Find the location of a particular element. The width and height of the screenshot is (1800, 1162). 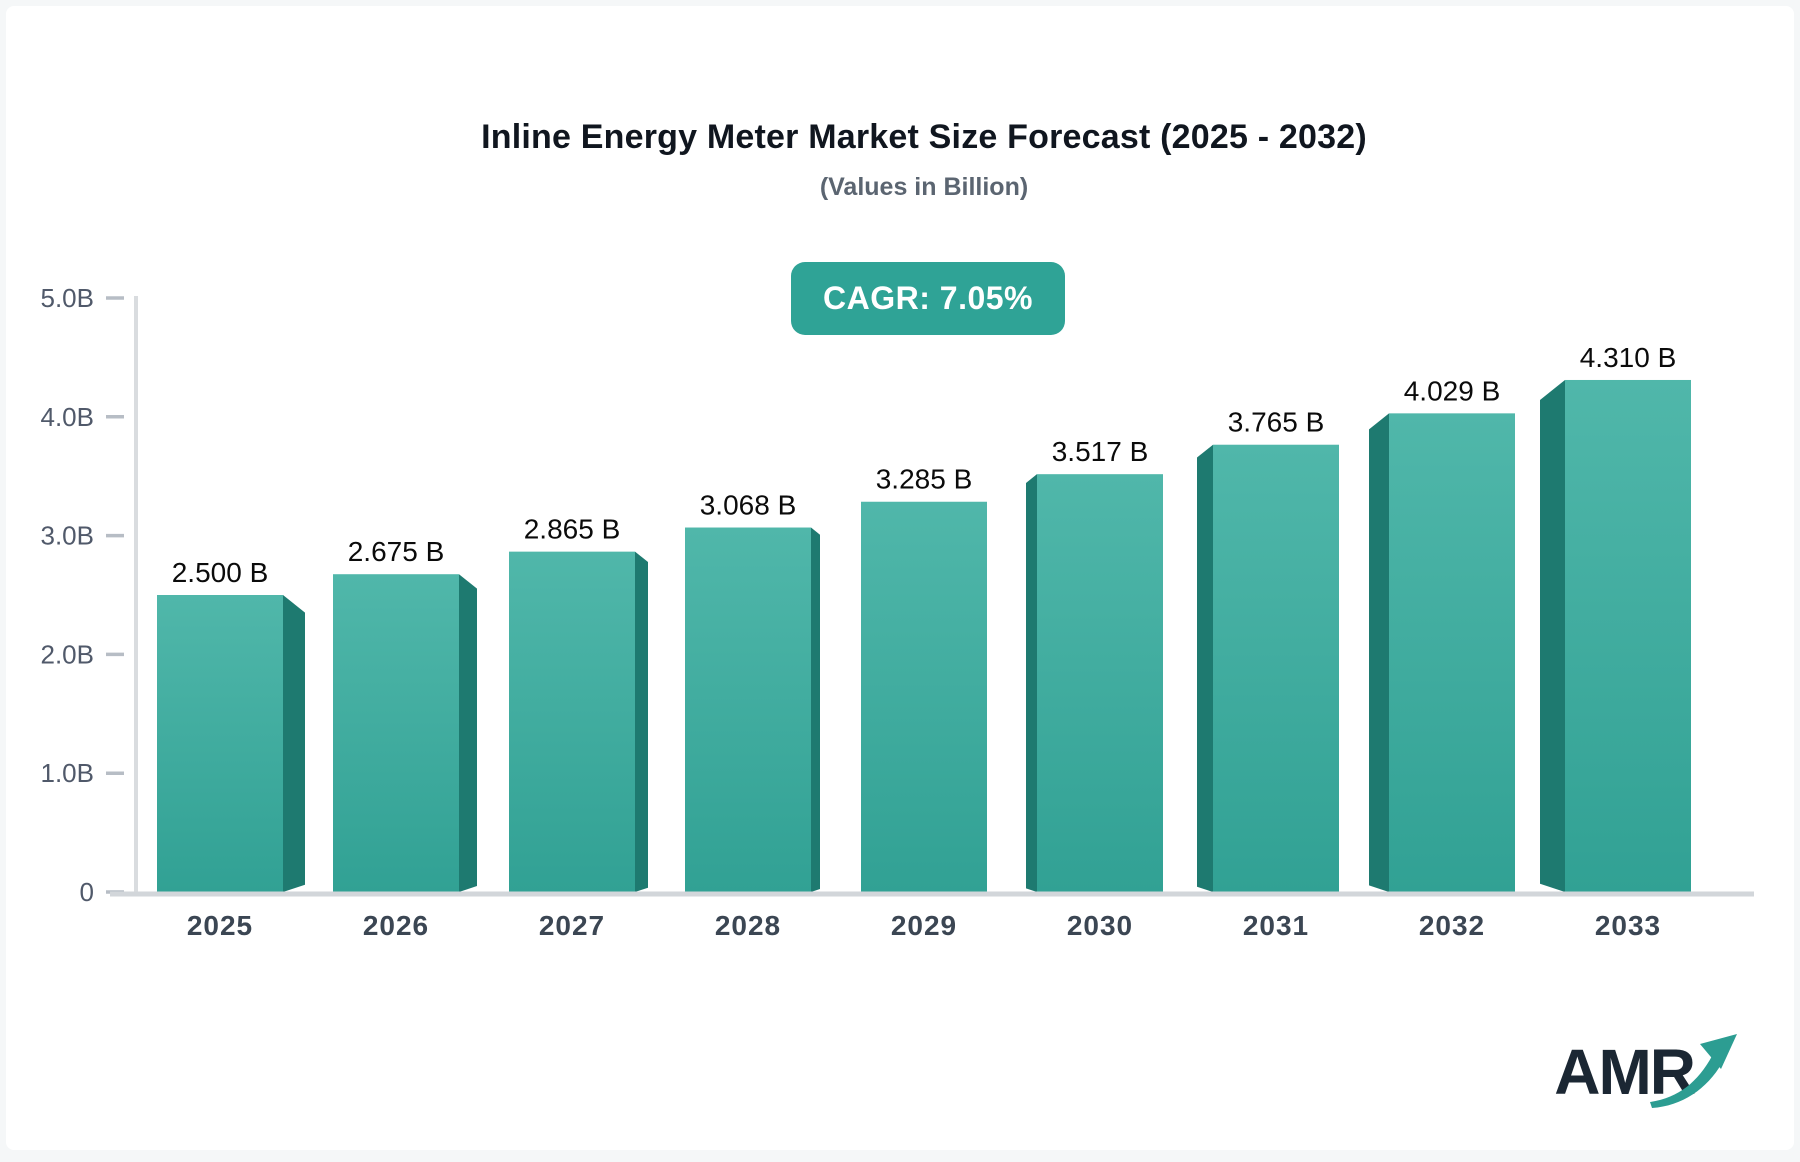

bar-value-label: 3.765 B is located at coordinates (1276, 422).